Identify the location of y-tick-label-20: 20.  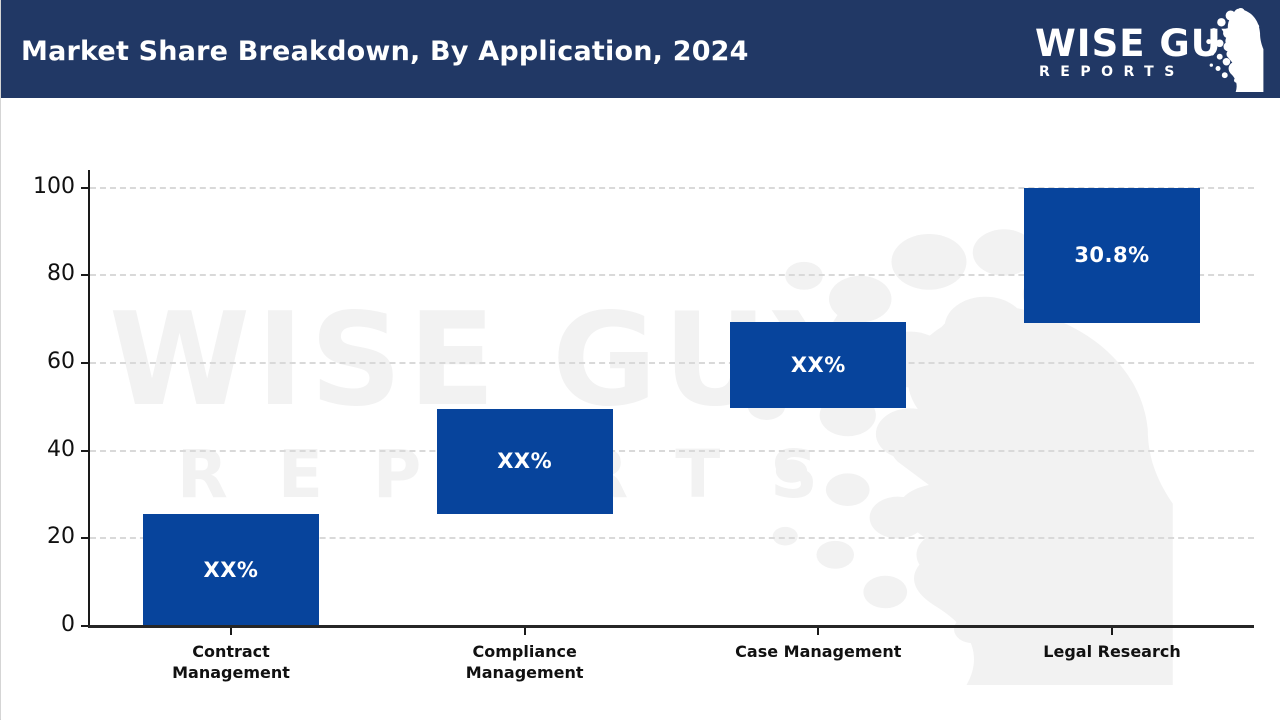
(61, 537).